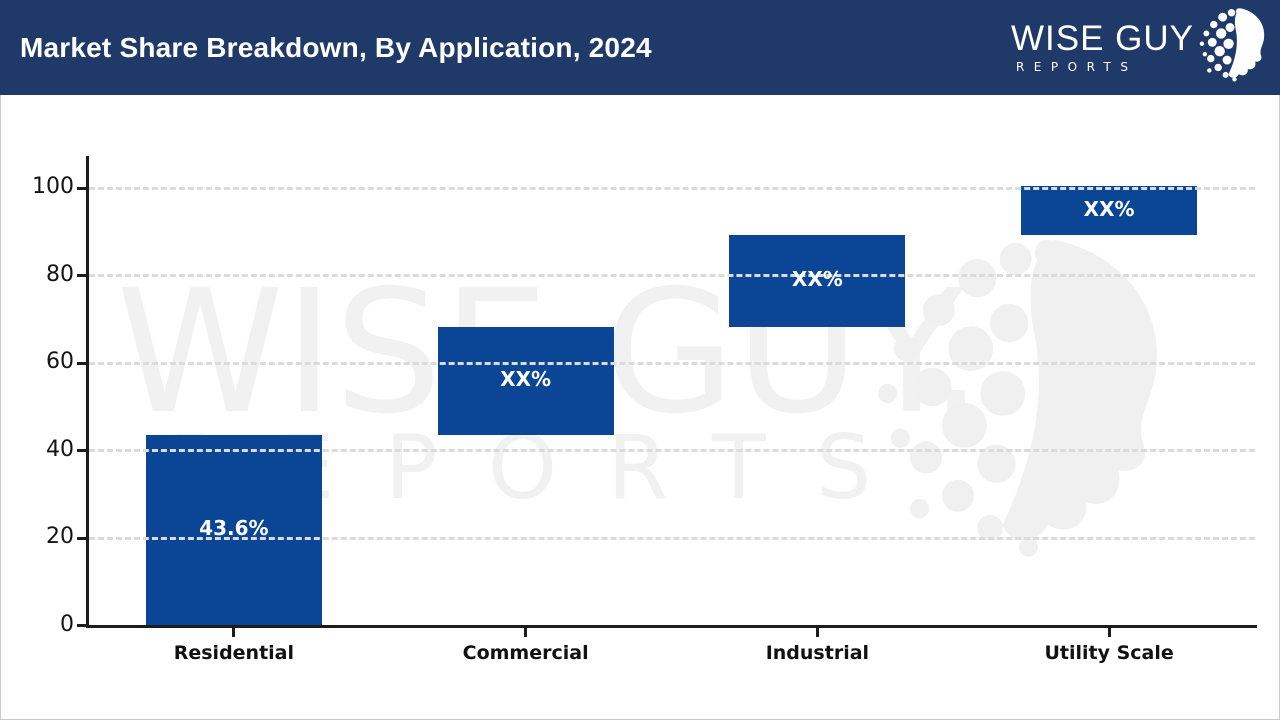  I want to click on watermark-head-icon, so click(1022, 405).